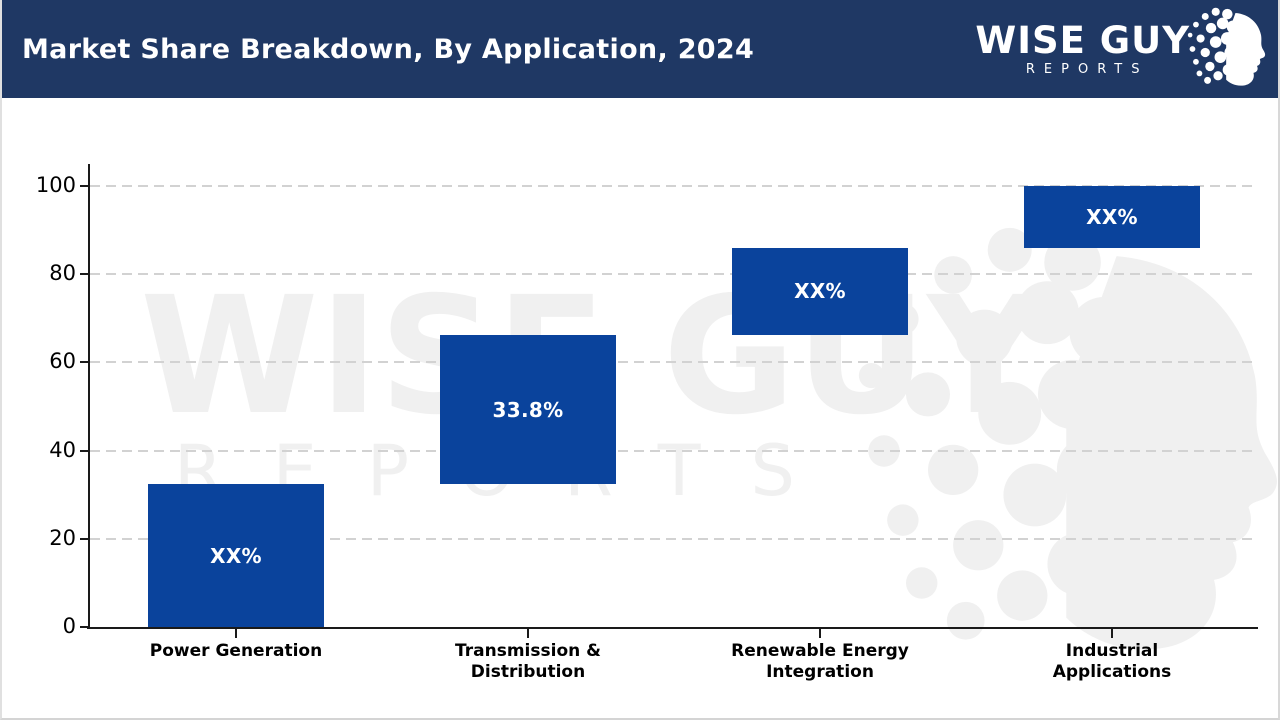 This screenshot has width=1280, height=720. What do you see at coordinates (528, 662) in the screenshot?
I see `x-category-label: Transmission & Distribution` at bounding box center [528, 662].